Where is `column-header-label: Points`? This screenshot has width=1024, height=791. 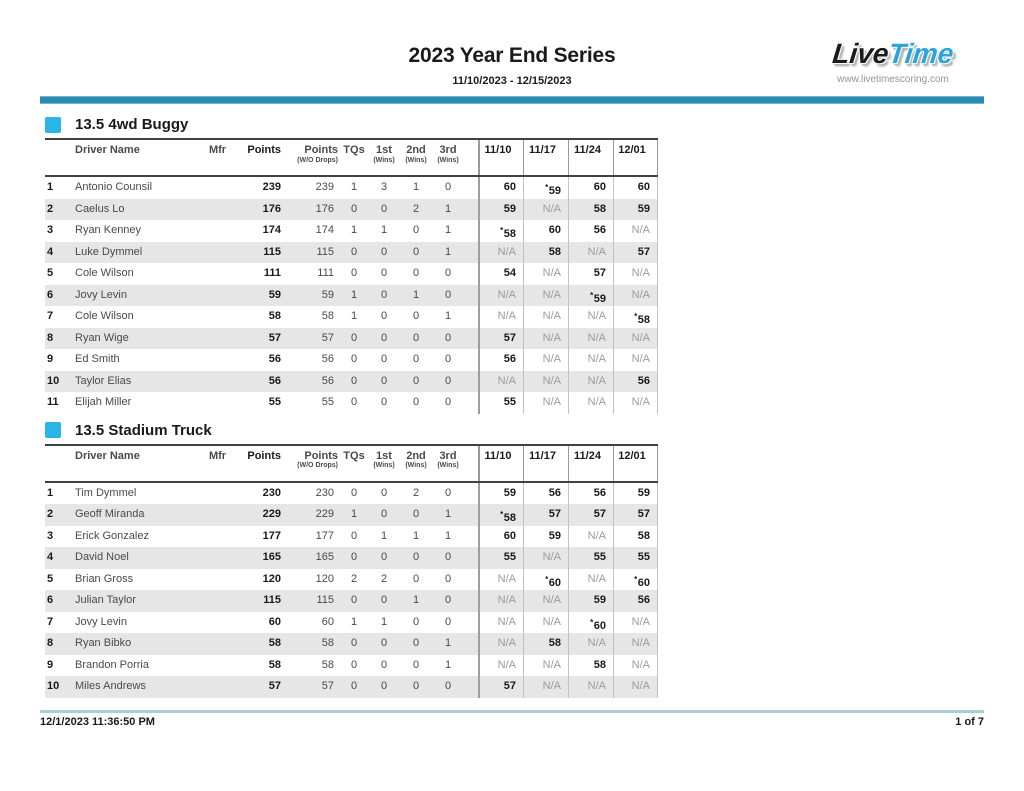 column-header-label: Points is located at coordinates (264, 150).